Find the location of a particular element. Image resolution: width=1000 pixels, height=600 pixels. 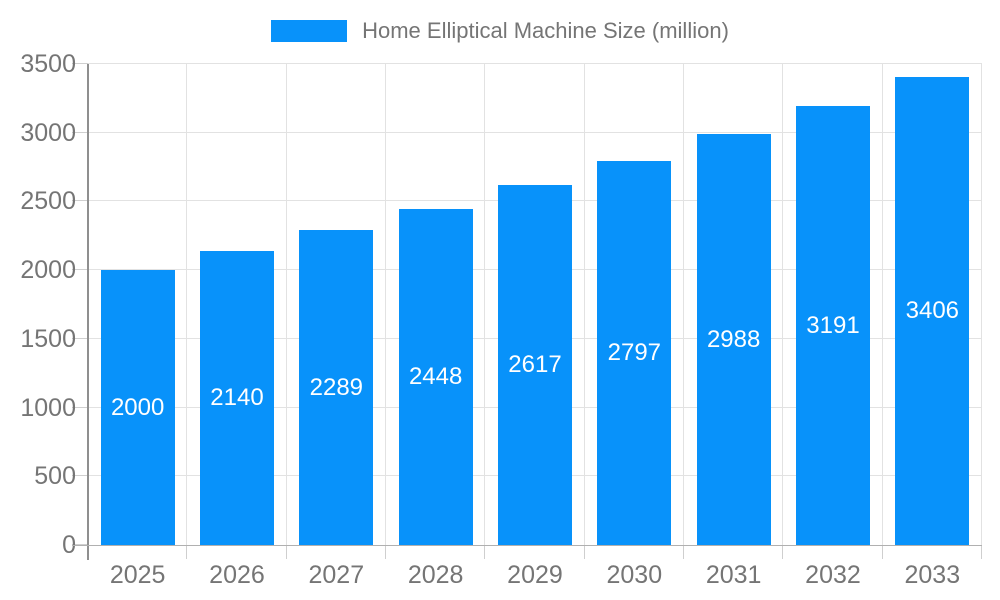

bar: 2988 is located at coordinates (733, 339).